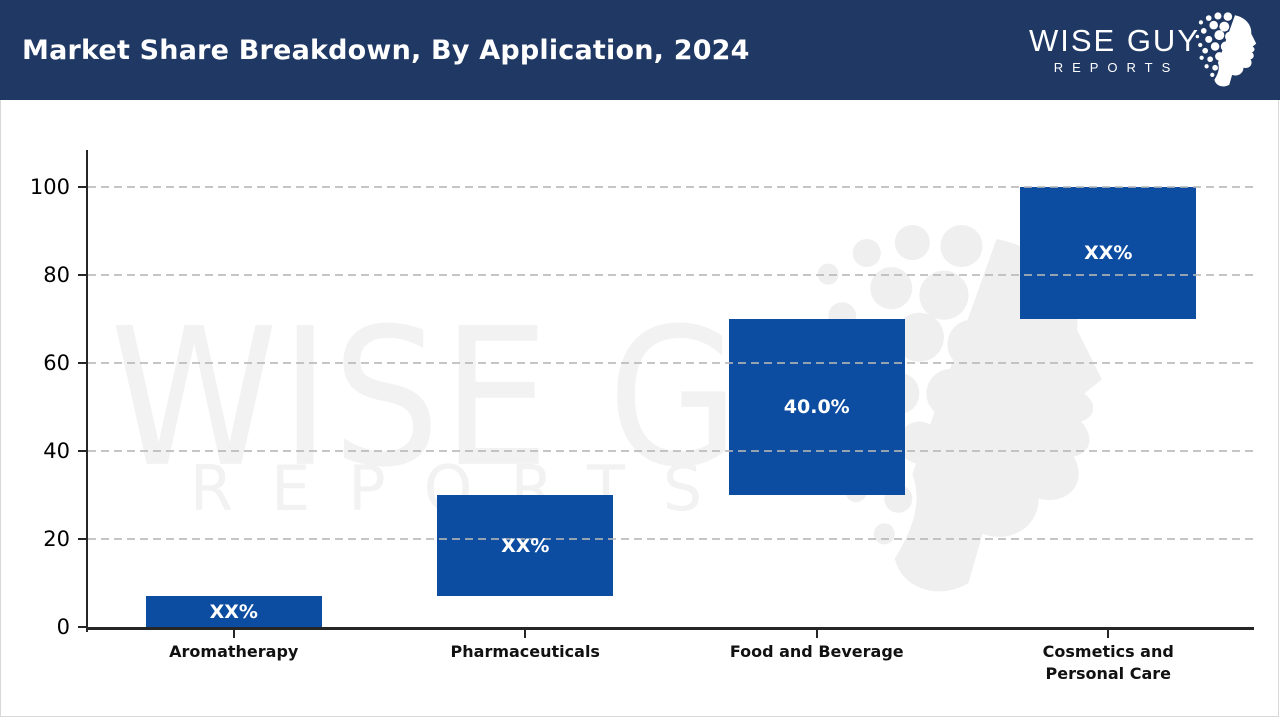 The width and height of the screenshot is (1280, 720). Describe the element at coordinates (816, 651) in the screenshot. I see `x-axis-category-label: Food and Beverage` at that location.